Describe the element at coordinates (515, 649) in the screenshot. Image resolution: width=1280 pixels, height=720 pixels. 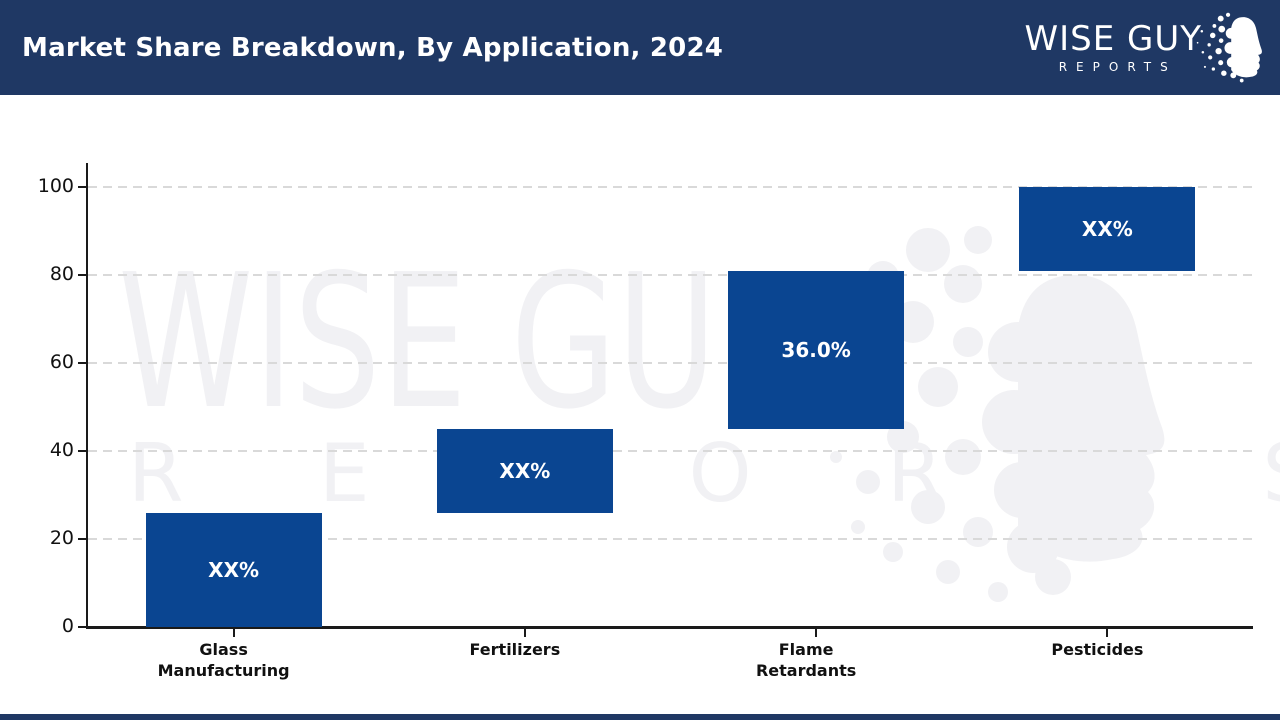
I see `x-category-label: Fertilizers` at that location.